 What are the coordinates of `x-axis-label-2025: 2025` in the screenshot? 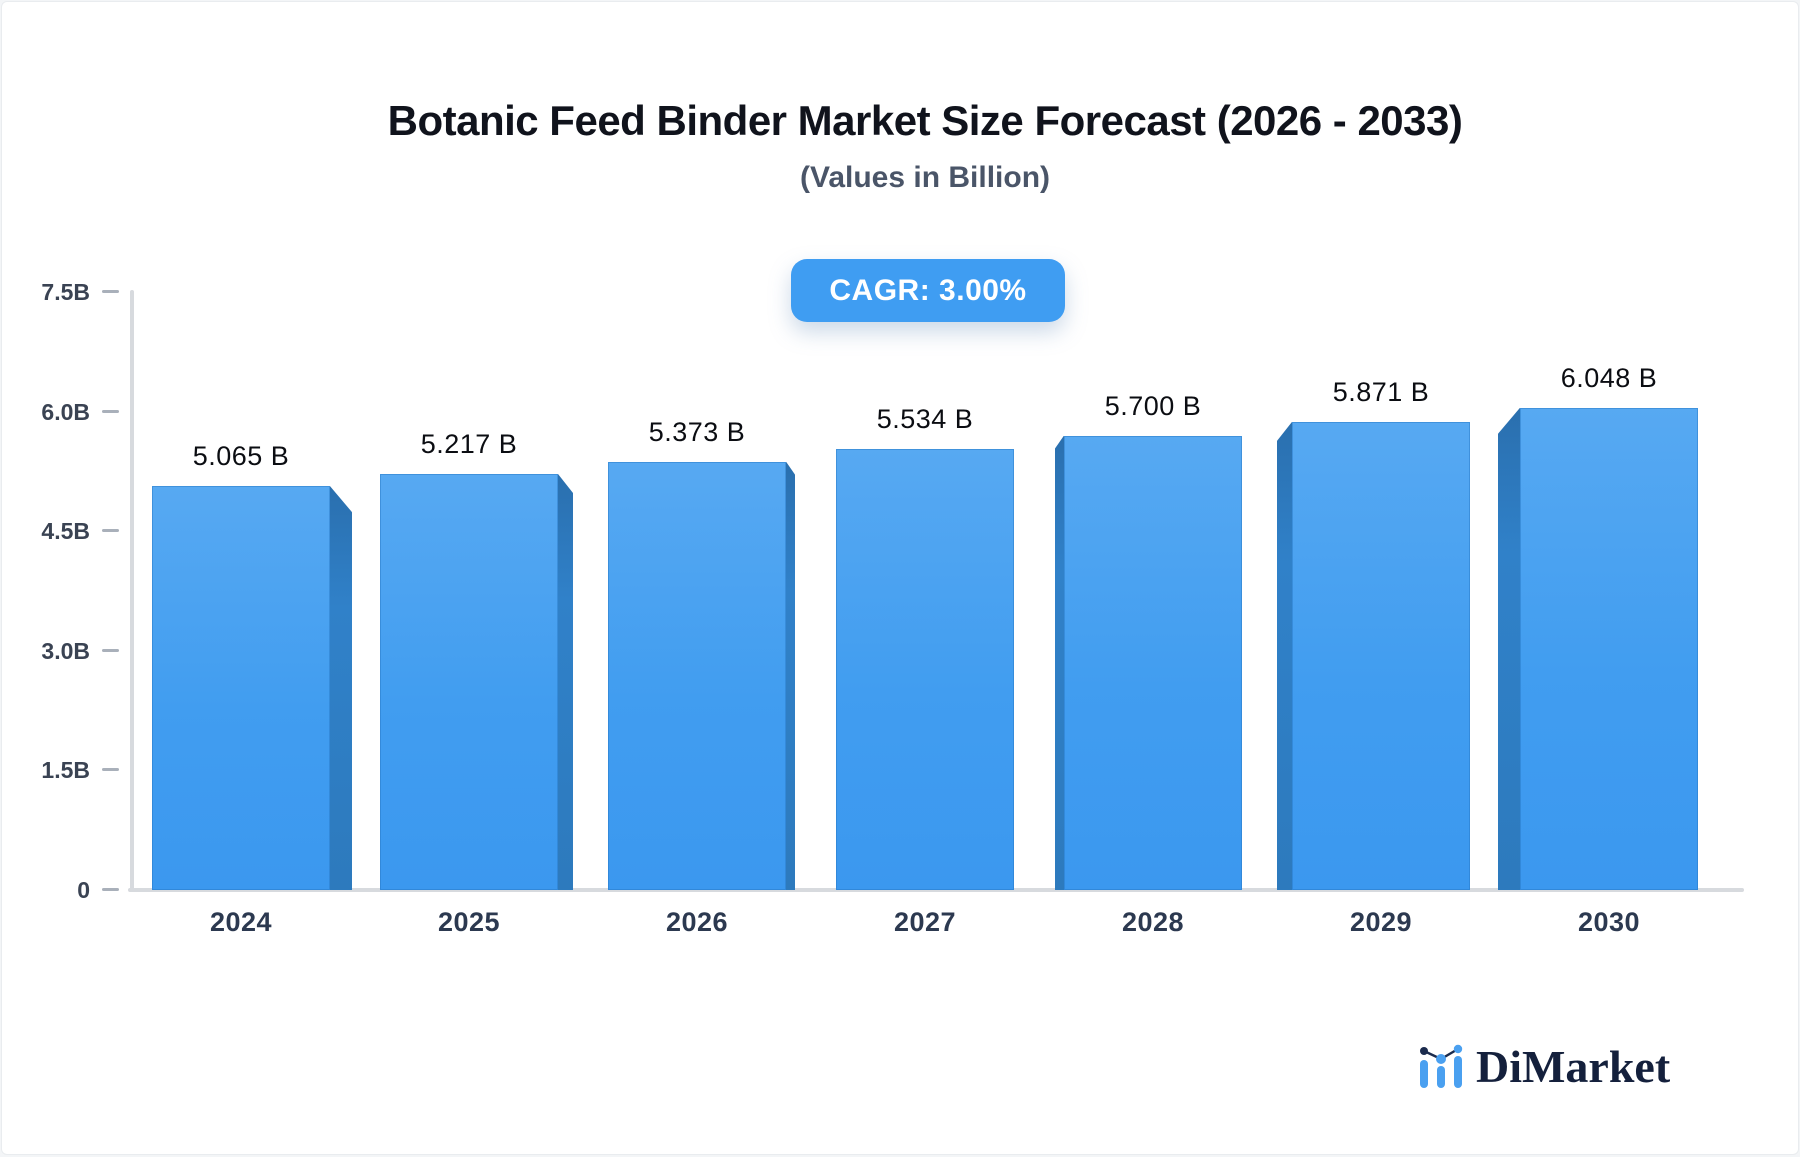 It's located at (469, 922).